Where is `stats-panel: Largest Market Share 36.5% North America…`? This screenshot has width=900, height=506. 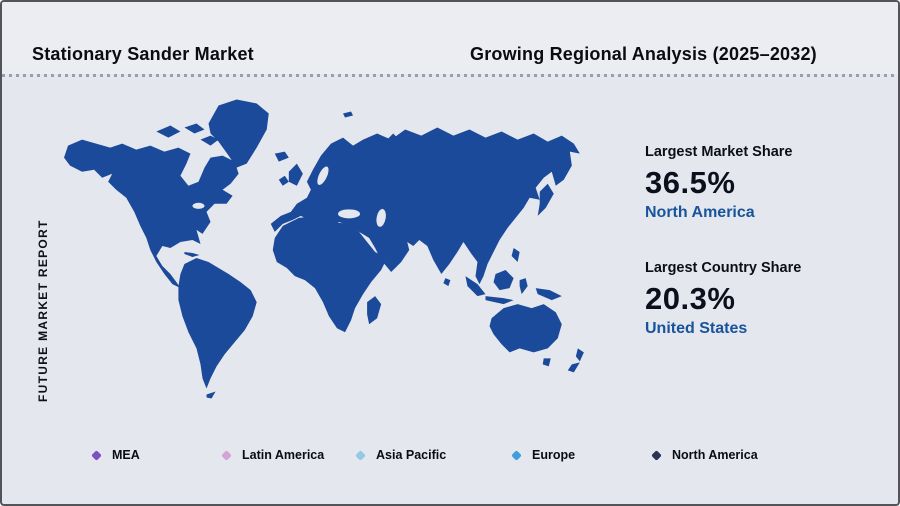
stats-panel: Largest Market Share 36.5% North America… is located at coordinates (765, 260).